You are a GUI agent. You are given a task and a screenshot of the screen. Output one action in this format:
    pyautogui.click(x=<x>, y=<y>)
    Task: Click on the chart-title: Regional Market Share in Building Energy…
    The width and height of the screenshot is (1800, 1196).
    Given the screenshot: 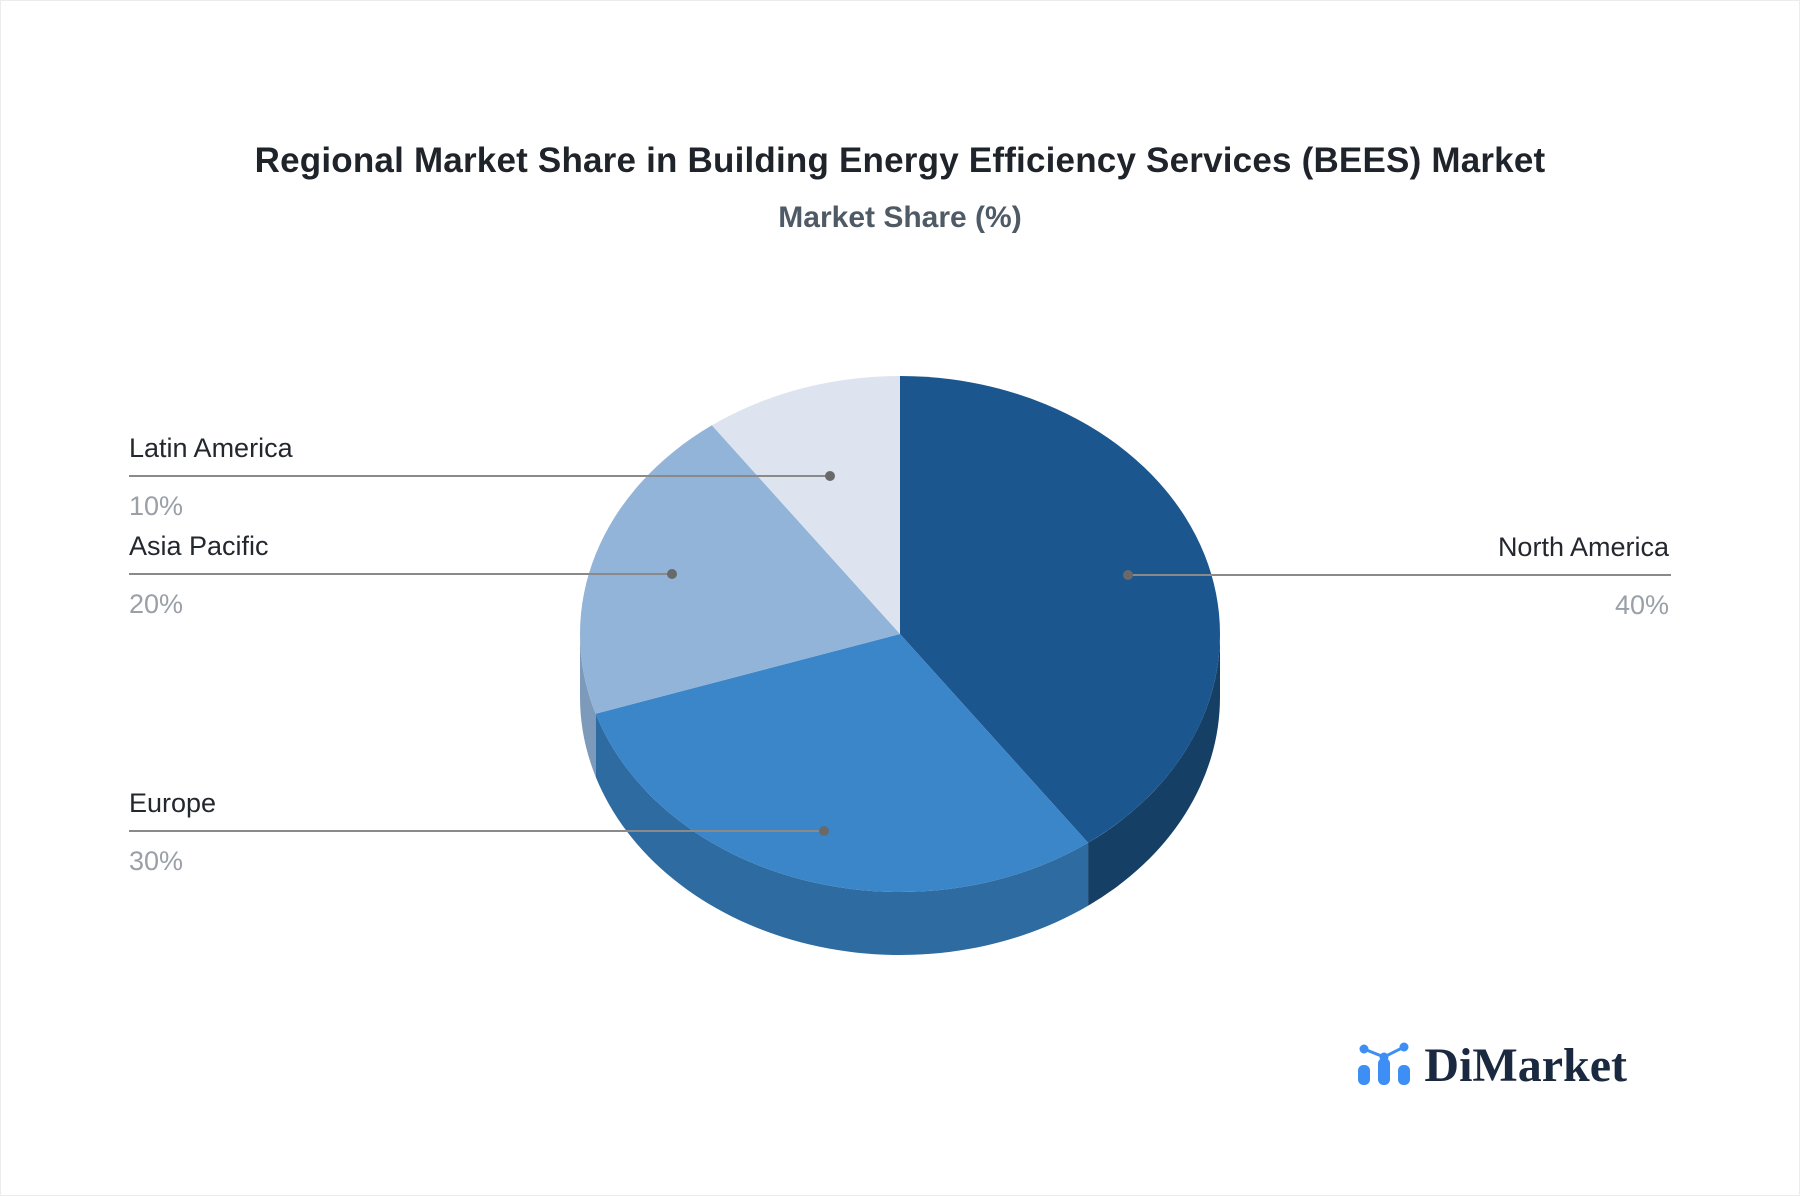 What is the action you would take?
    pyautogui.click(x=900, y=160)
    